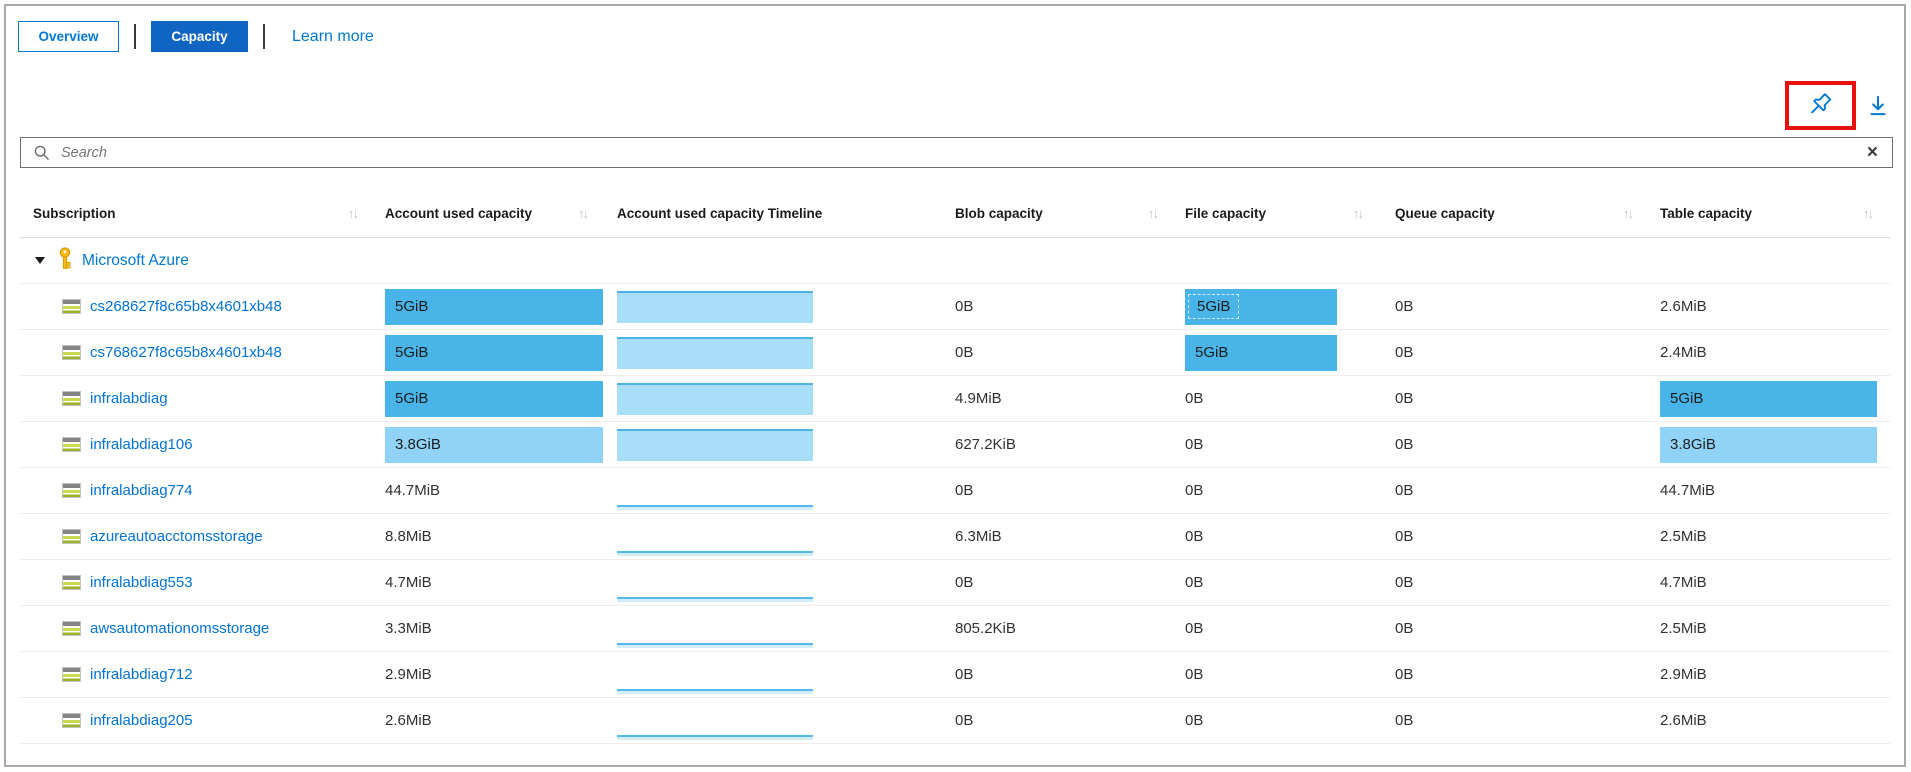 The width and height of the screenshot is (1911, 772). I want to click on pushpin-icon, so click(1821, 106).